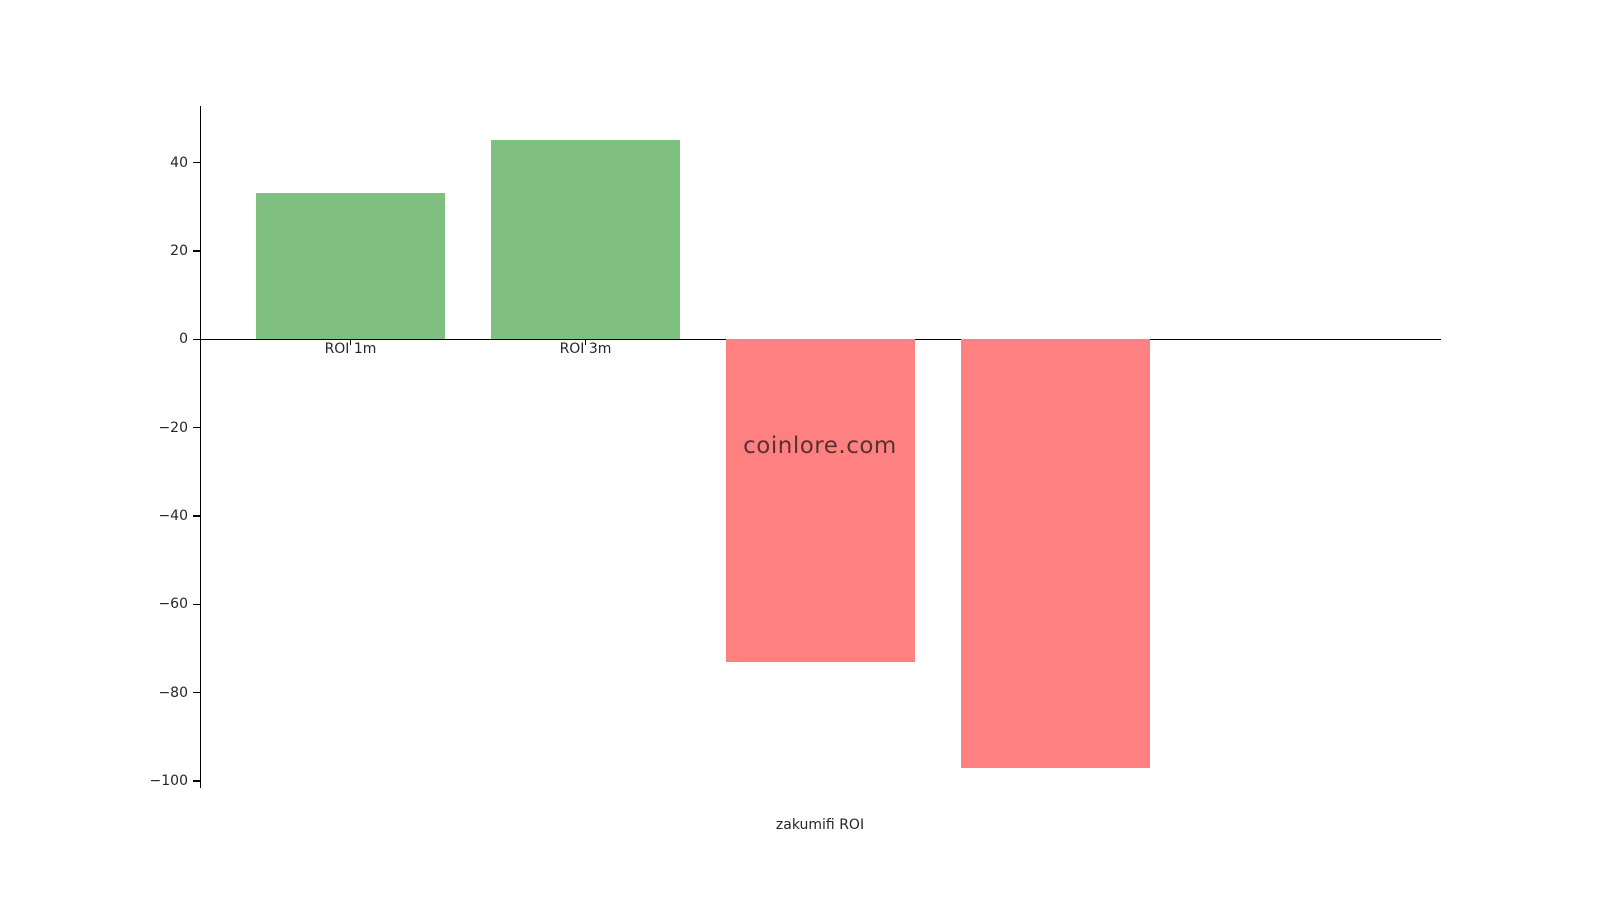 The height and width of the screenshot is (900, 1600). What do you see at coordinates (183, 339) in the screenshot?
I see `y-tick-label: 0` at bounding box center [183, 339].